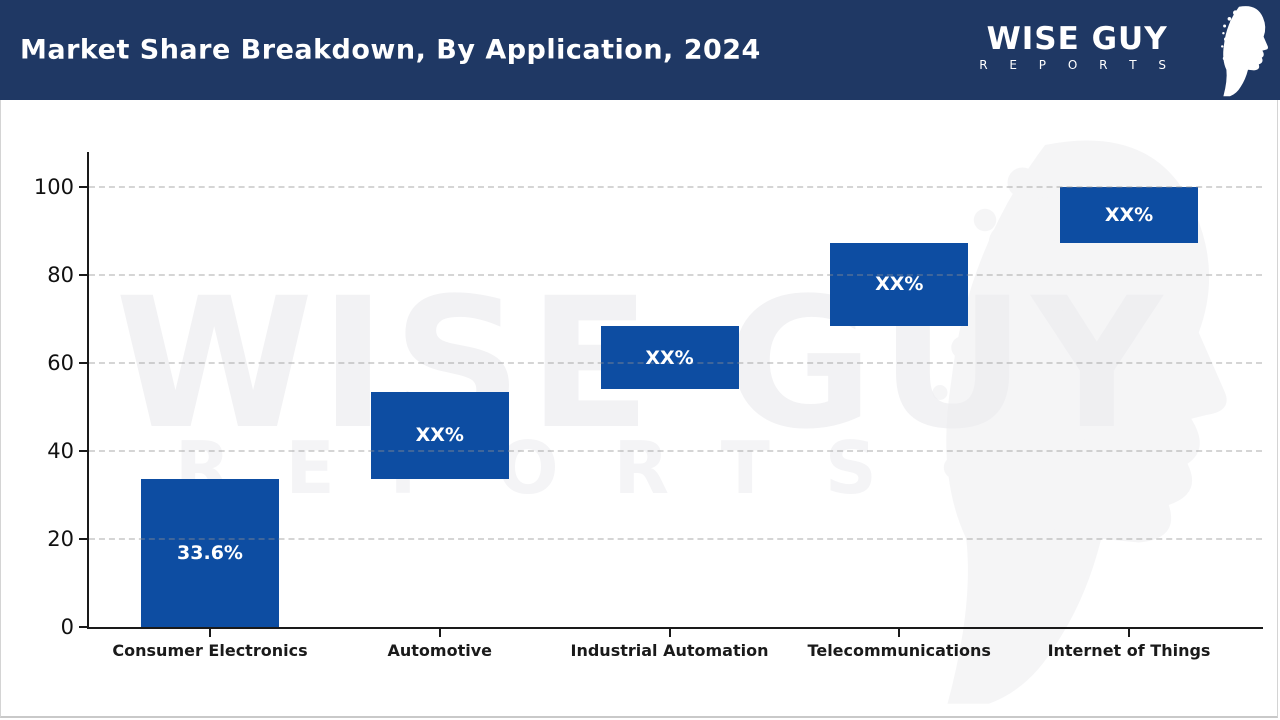 This screenshot has width=1280, height=720. What do you see at coordinates (553, 468) in the screenshot?
I see `watermark-subtitle: REPORTS` at bounding box center [553, 468].